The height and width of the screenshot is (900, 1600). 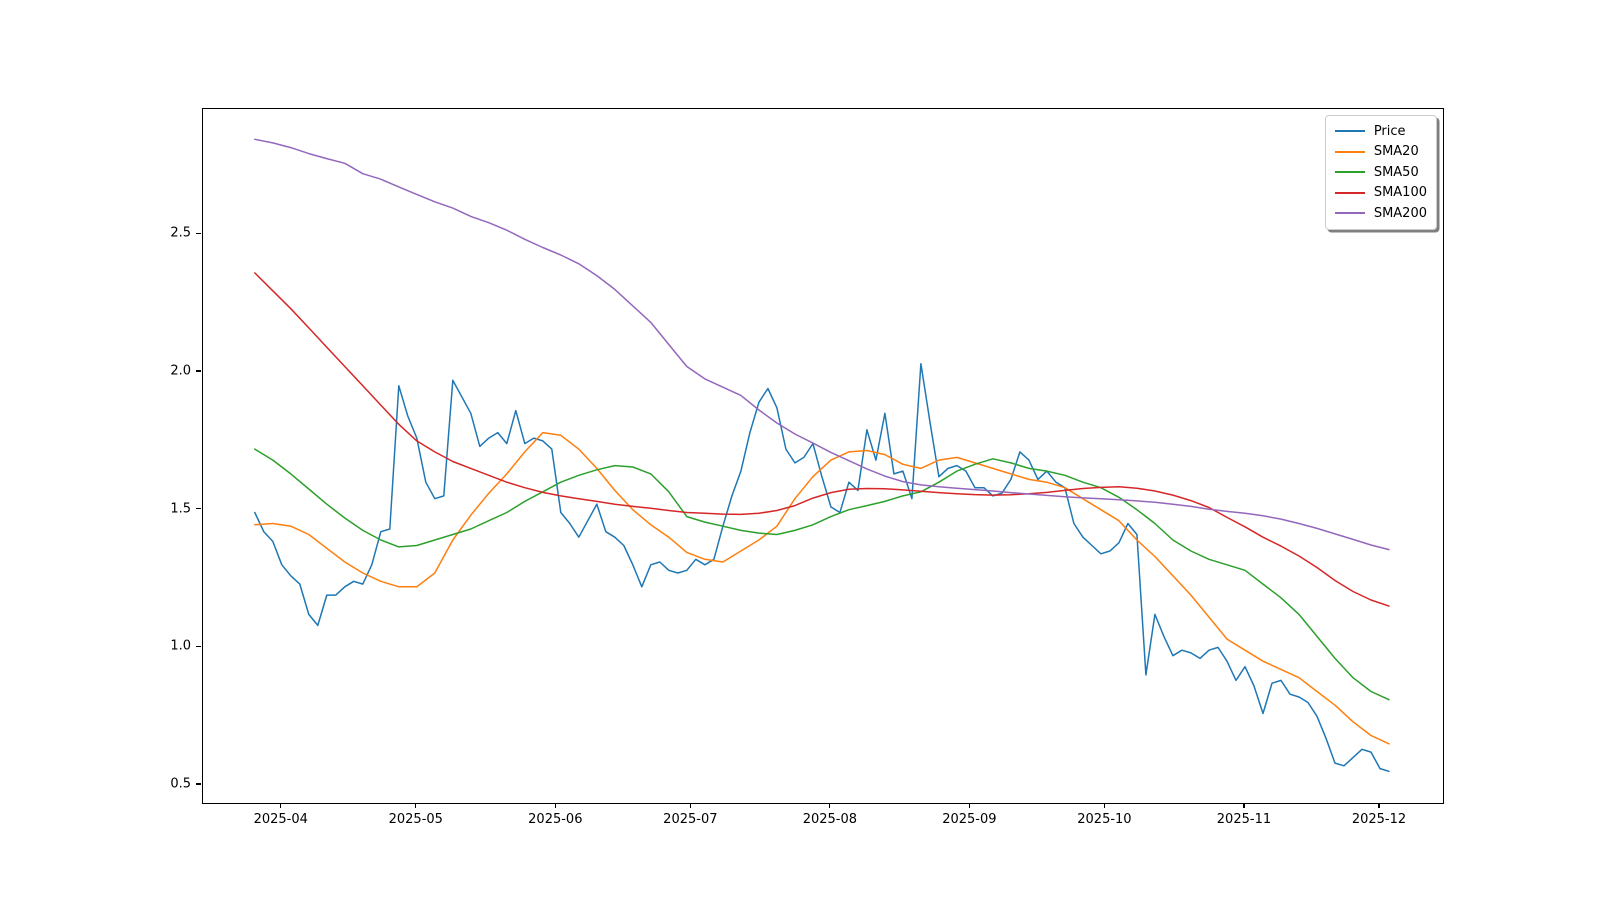 I want to click on legend-row-price: Price, so click(x=1380, y=131).